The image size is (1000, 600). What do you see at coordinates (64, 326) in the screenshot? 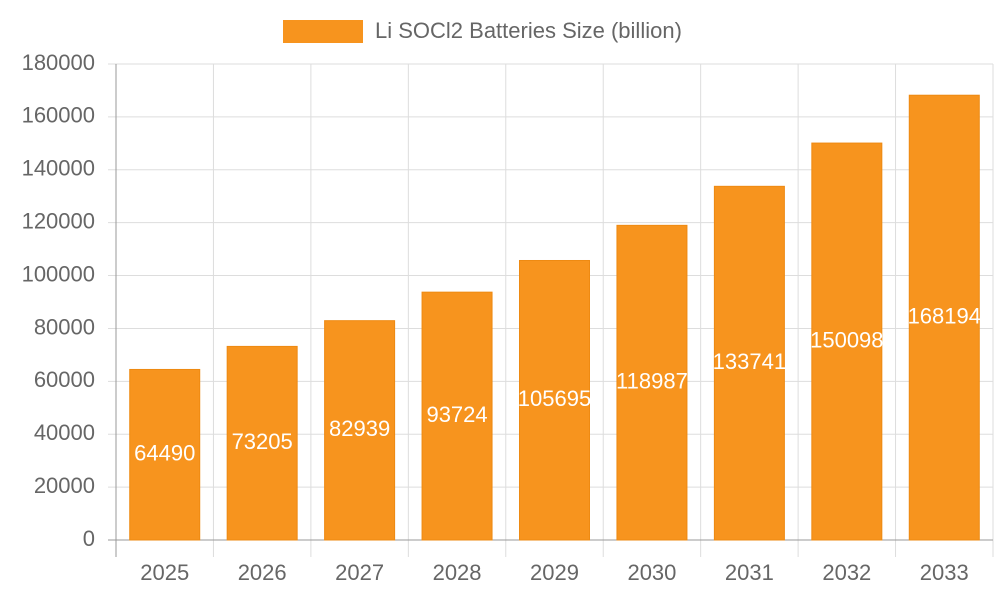
I see `y-tick-label: 80000` at bounding box center [64, 326].